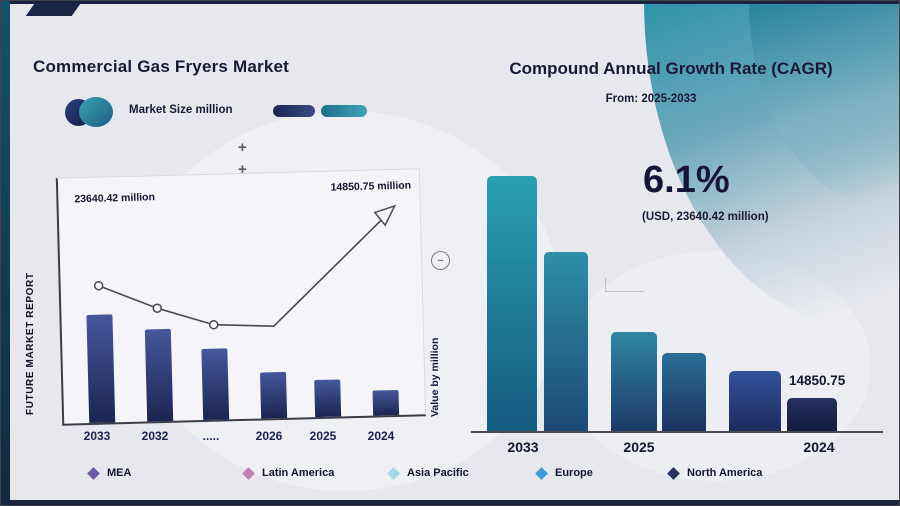  I want to click on x-tick: 2026, so click(269, 436).